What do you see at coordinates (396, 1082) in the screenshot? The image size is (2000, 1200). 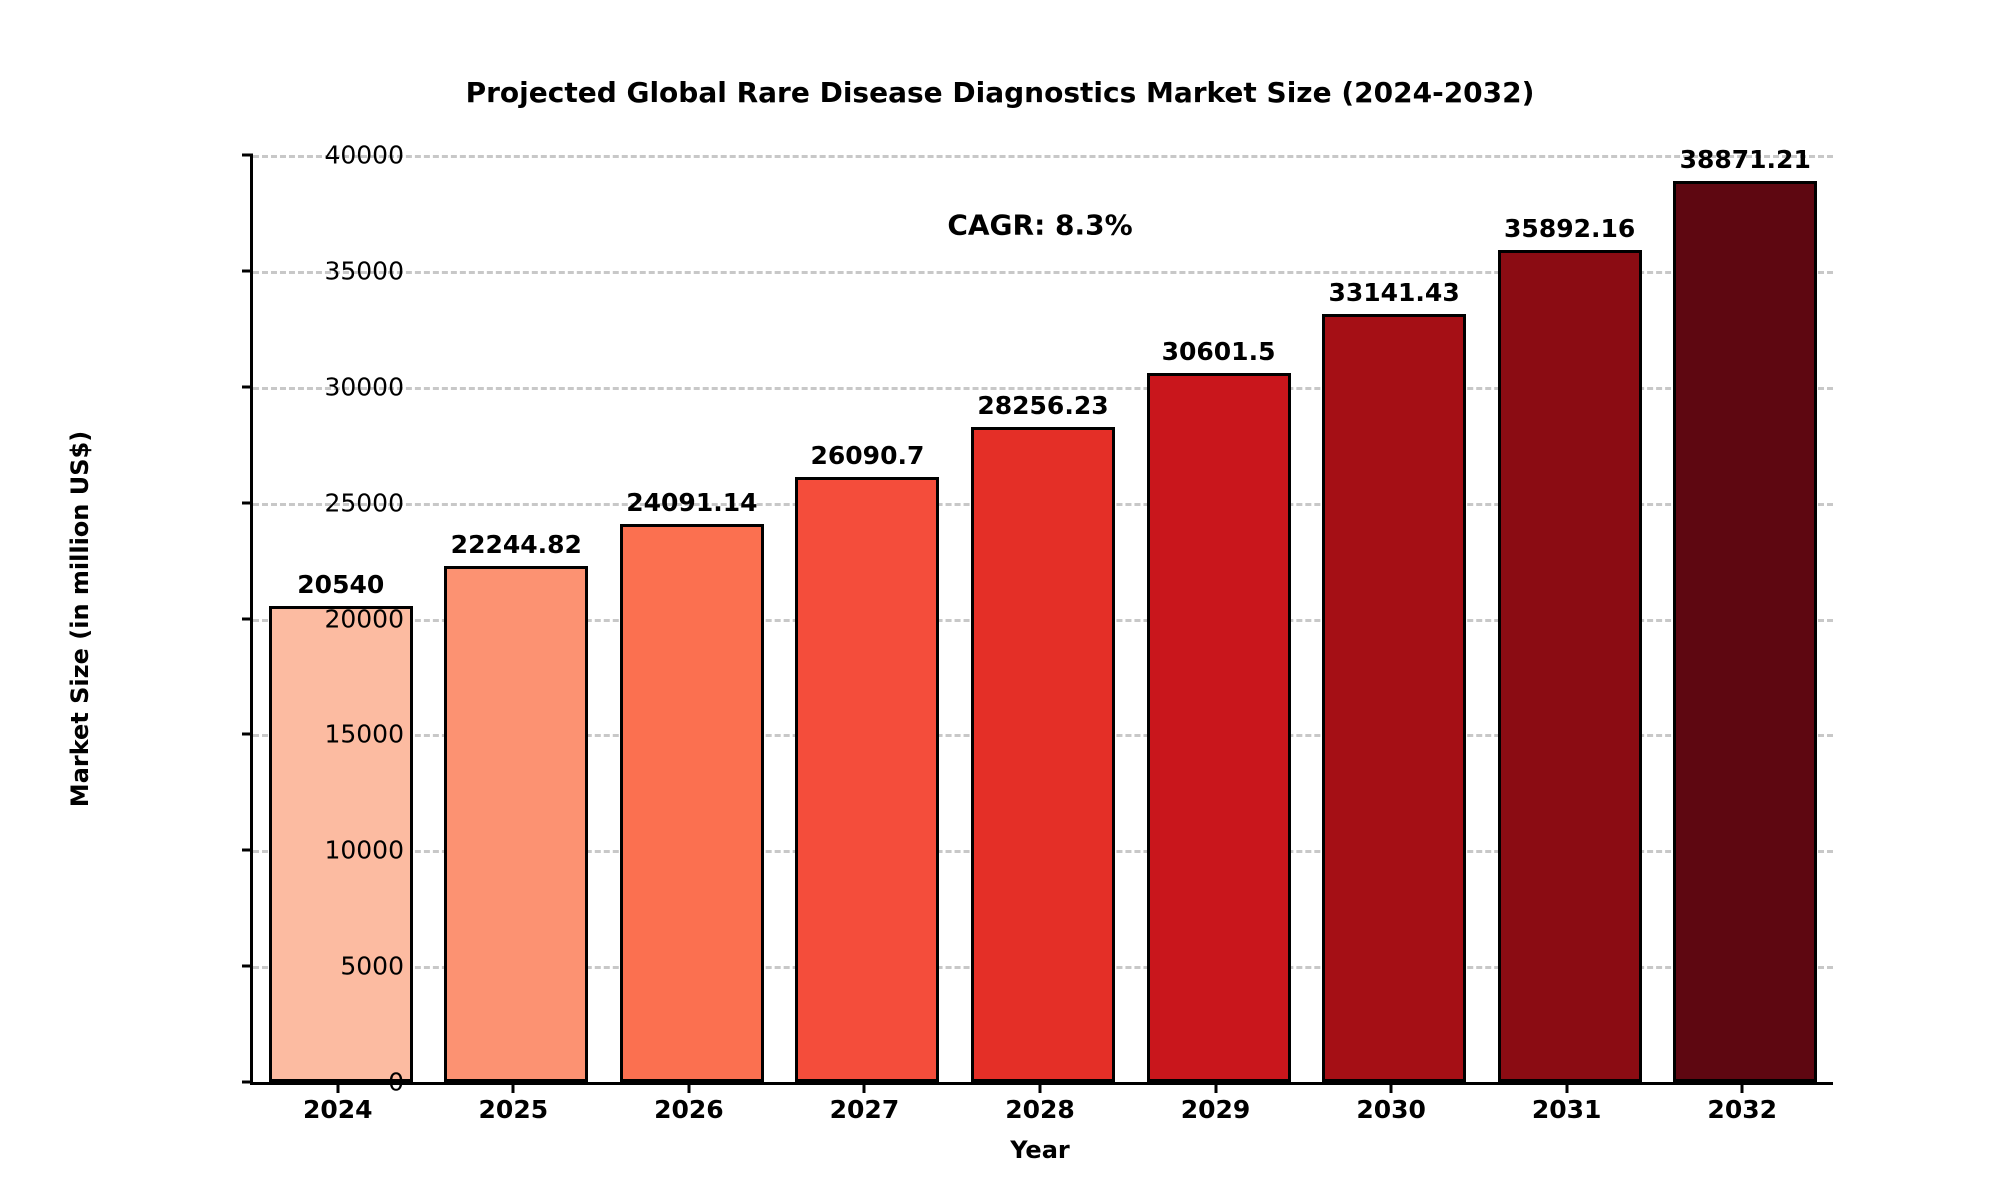 I see `y-axis-tick-label: 0` at bounding box center [396, 1082].